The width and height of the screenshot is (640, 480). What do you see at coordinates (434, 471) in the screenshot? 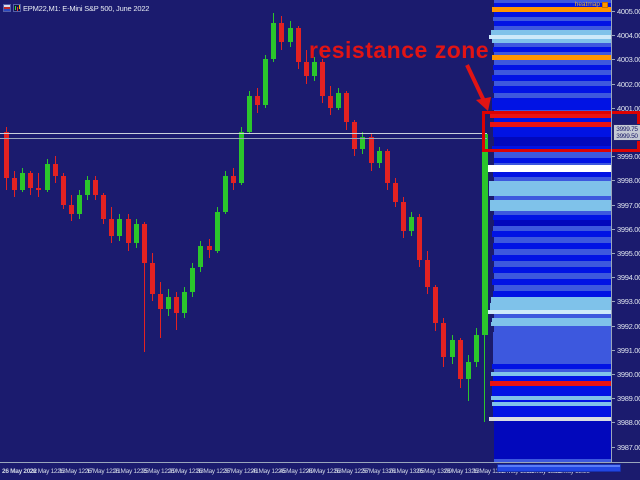
I see `time-tick-label: 26 May 13:09` at bounding box center [434, 471].